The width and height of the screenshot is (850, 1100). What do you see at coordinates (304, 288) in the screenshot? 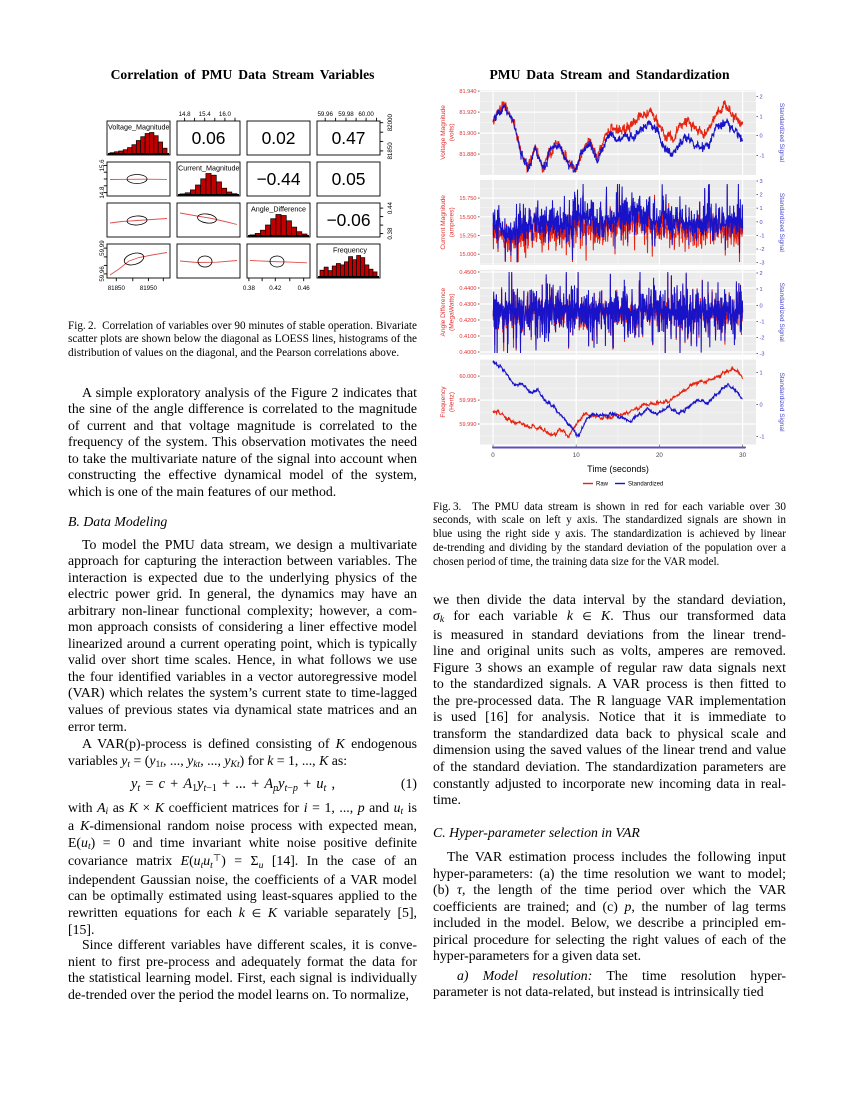
I see `svg-text: 0.46` at bounding box center [304, 288].